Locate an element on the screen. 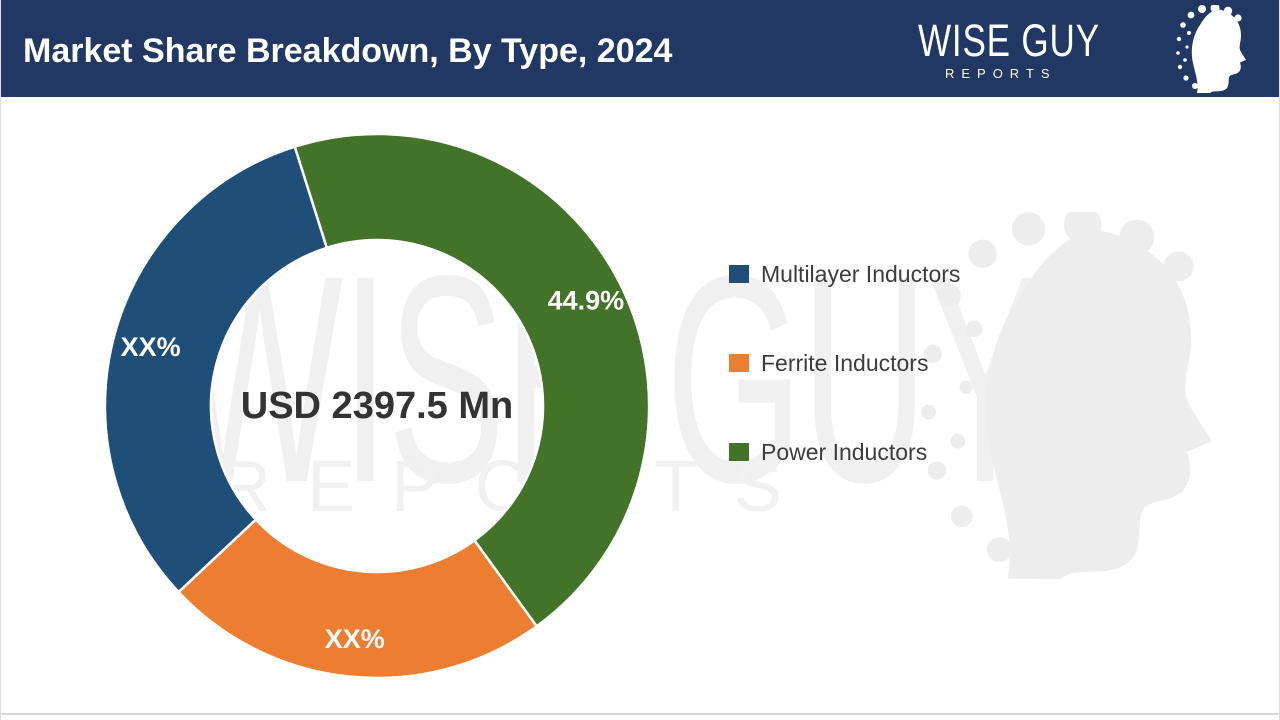  legend-label: Multilayer Inductors is located at coordinates (861, 273).